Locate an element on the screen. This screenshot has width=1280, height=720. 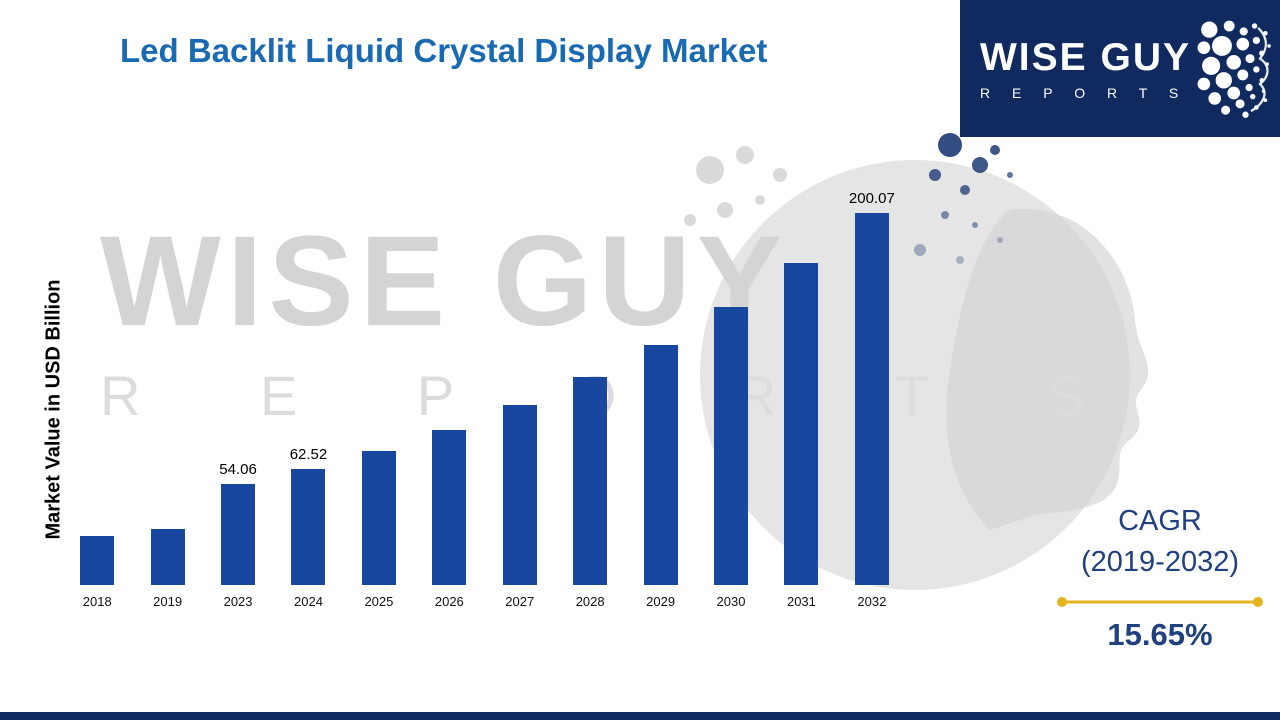
cagr-block: CAGR (2019-2032) 15.65% is located at coordinates (1160, 579).